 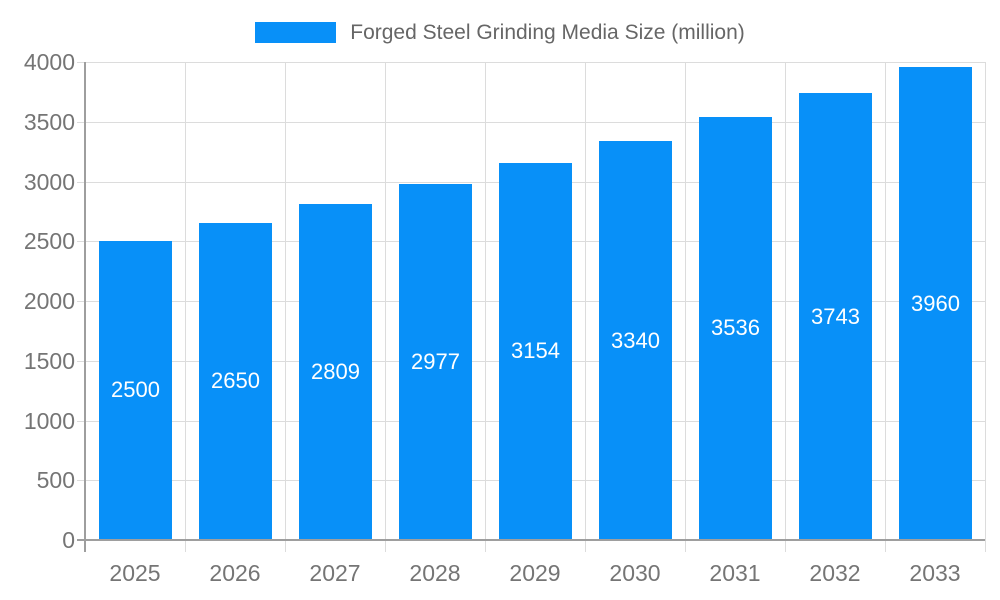 I want to click on bar: 2500, so click(x=135, y=390).